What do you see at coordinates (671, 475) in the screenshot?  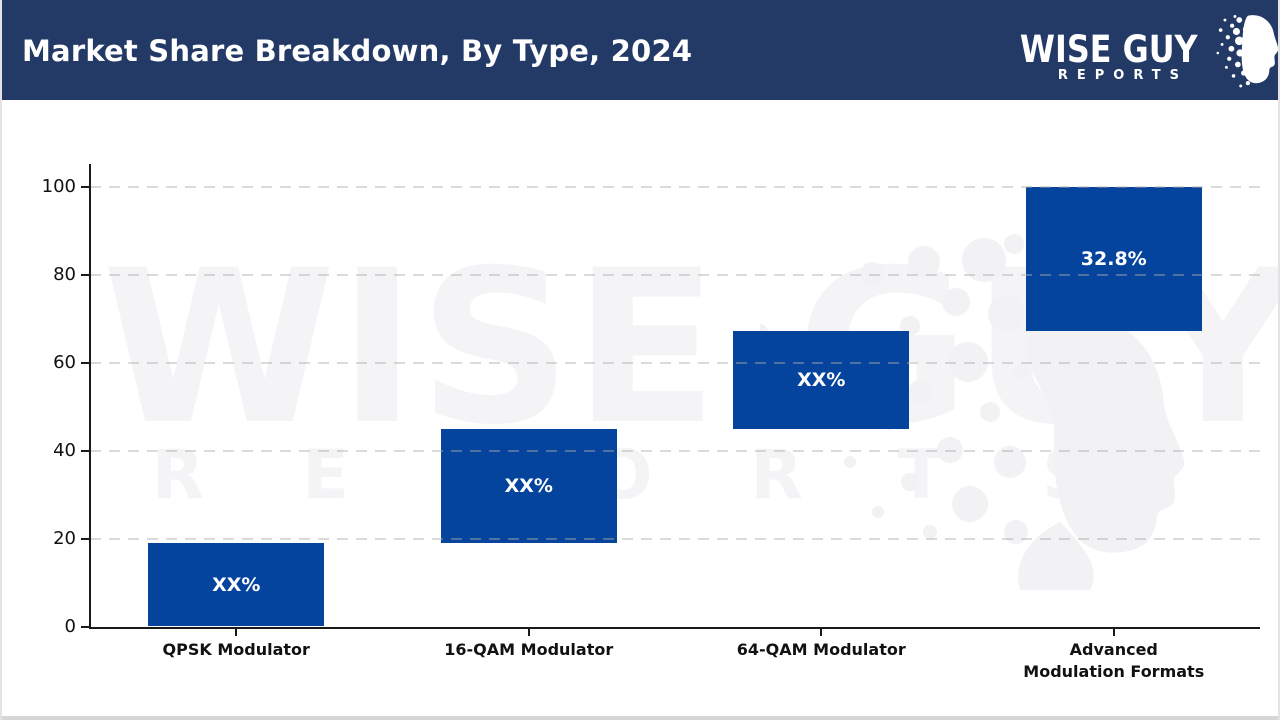 I see `watermark-subtext: REPORTS` at bounding box center [671, 475].